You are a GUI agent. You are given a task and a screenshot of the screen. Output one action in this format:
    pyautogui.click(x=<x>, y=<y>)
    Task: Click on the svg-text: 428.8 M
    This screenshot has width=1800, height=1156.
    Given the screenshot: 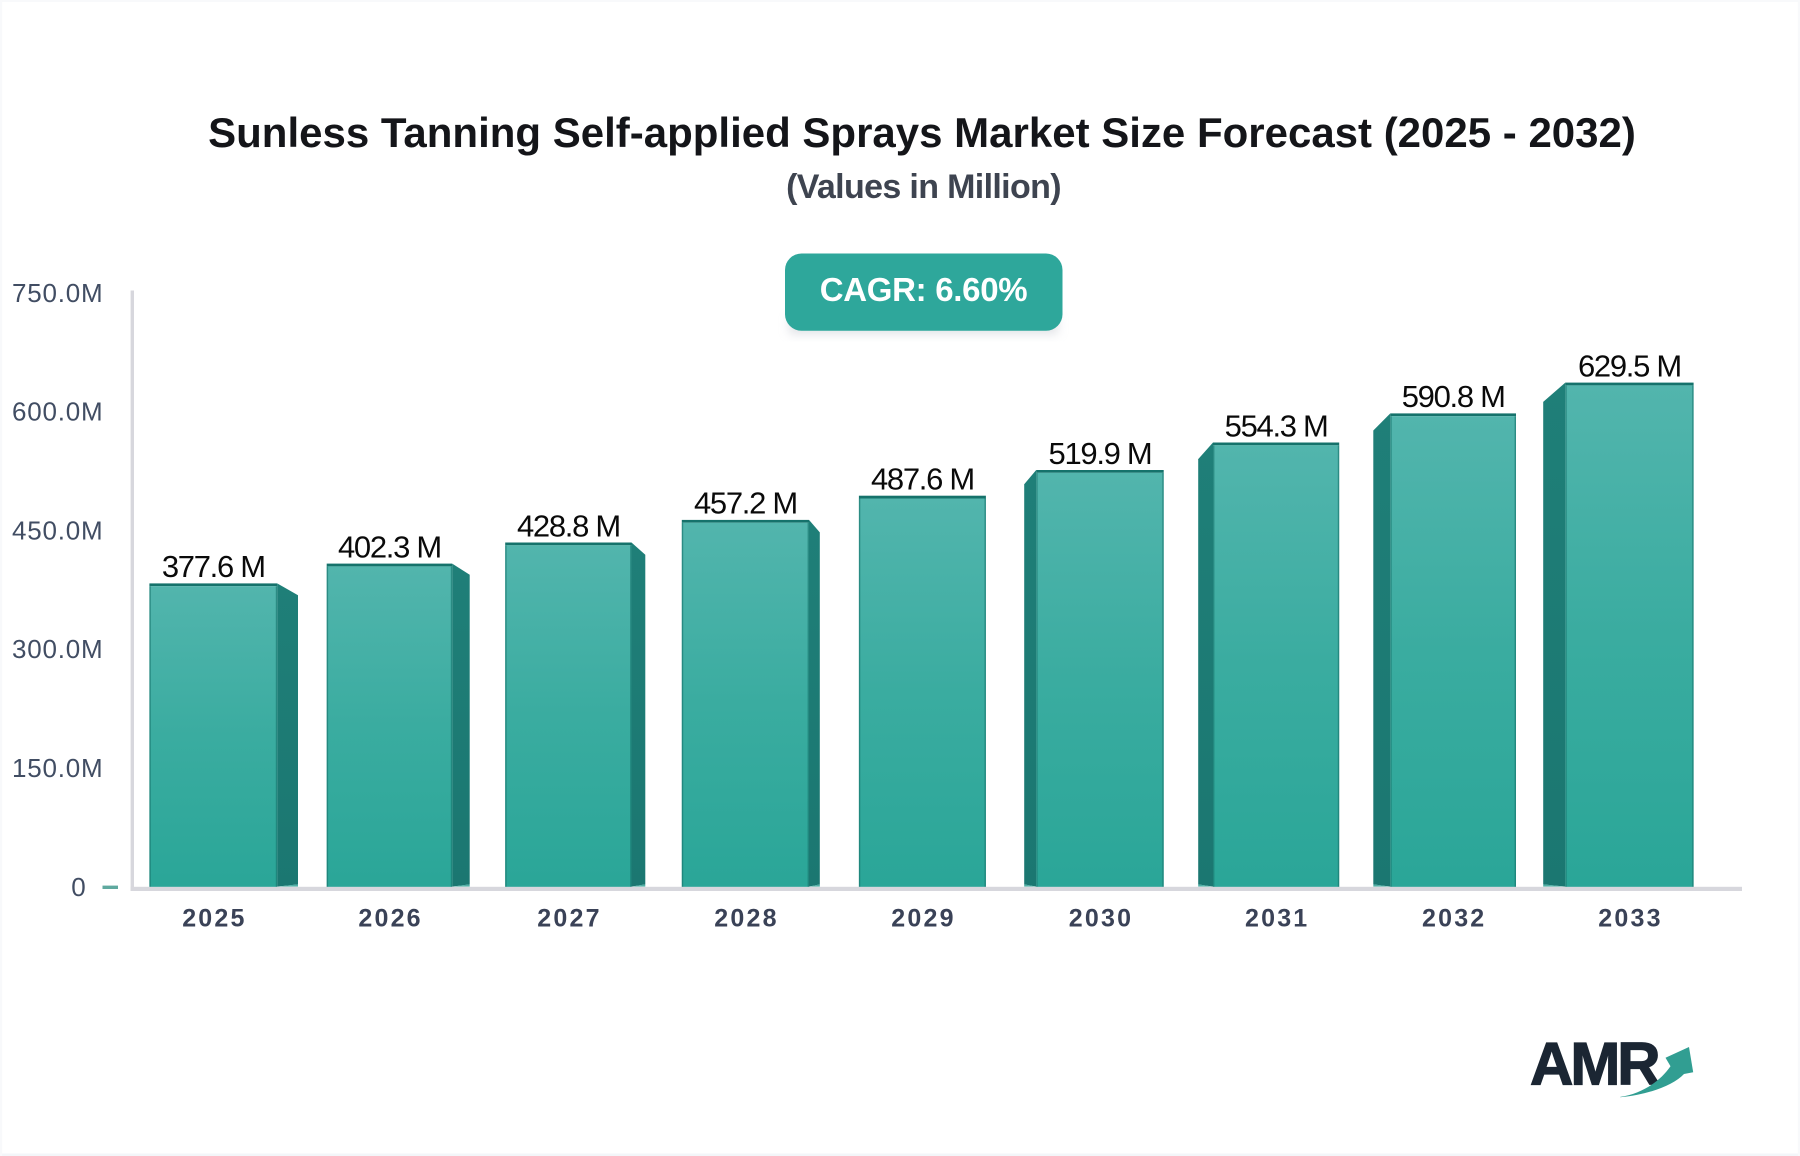 What is the action you would take?
    pyautogui.click(x=568, y=525)
    